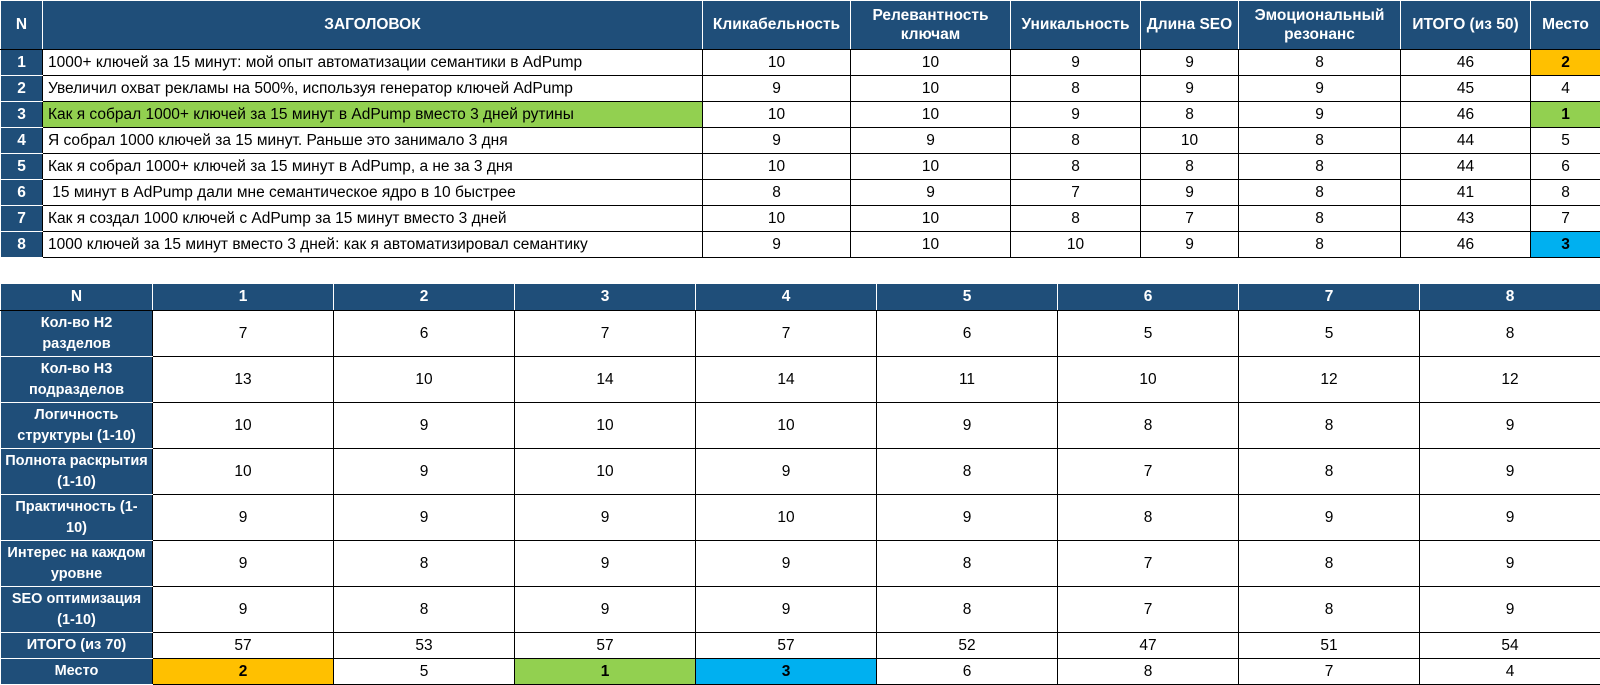 Image resolution: width=1600 pixels, height=685 pixels. I want to click on row-number-cell: 5, so click(22, 167).